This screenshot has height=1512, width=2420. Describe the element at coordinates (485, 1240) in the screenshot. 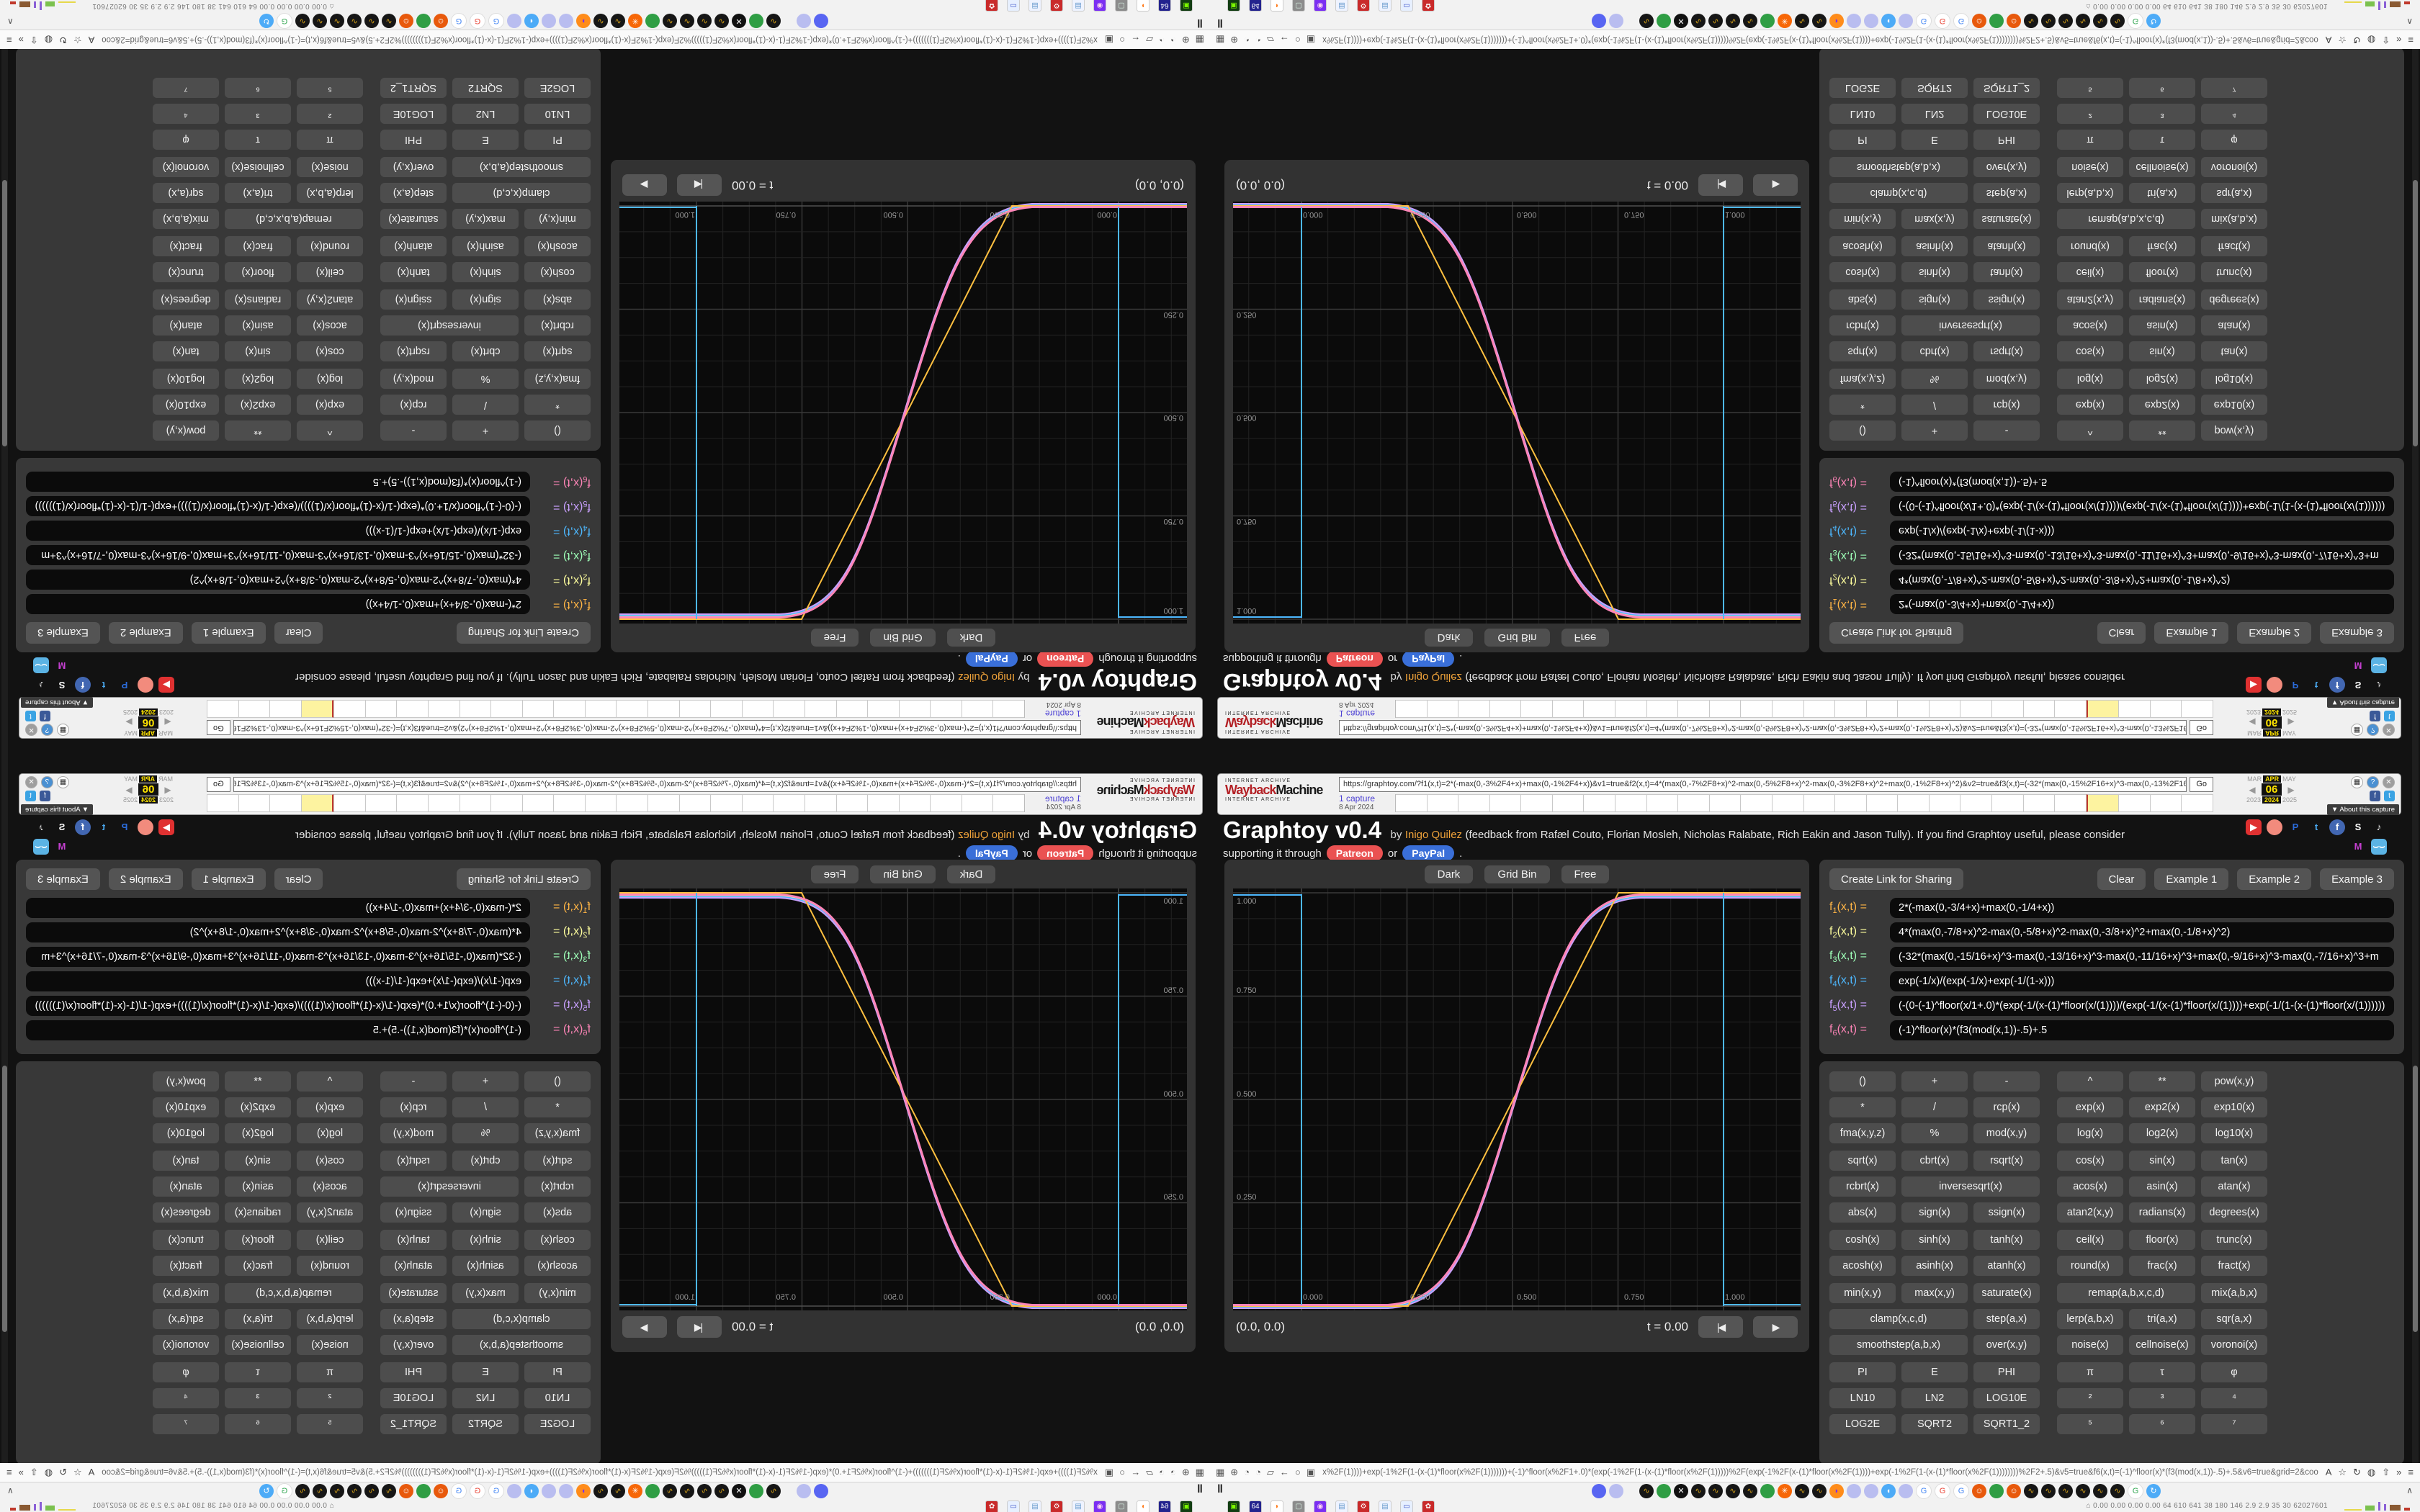

I see `keyboard-button: sinh(x)` at that location.